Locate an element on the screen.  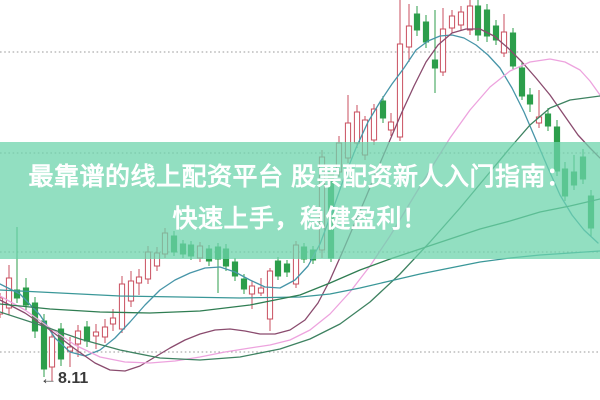
low-price-annotation: ← 8.11 is located at coordinates (64, 379).